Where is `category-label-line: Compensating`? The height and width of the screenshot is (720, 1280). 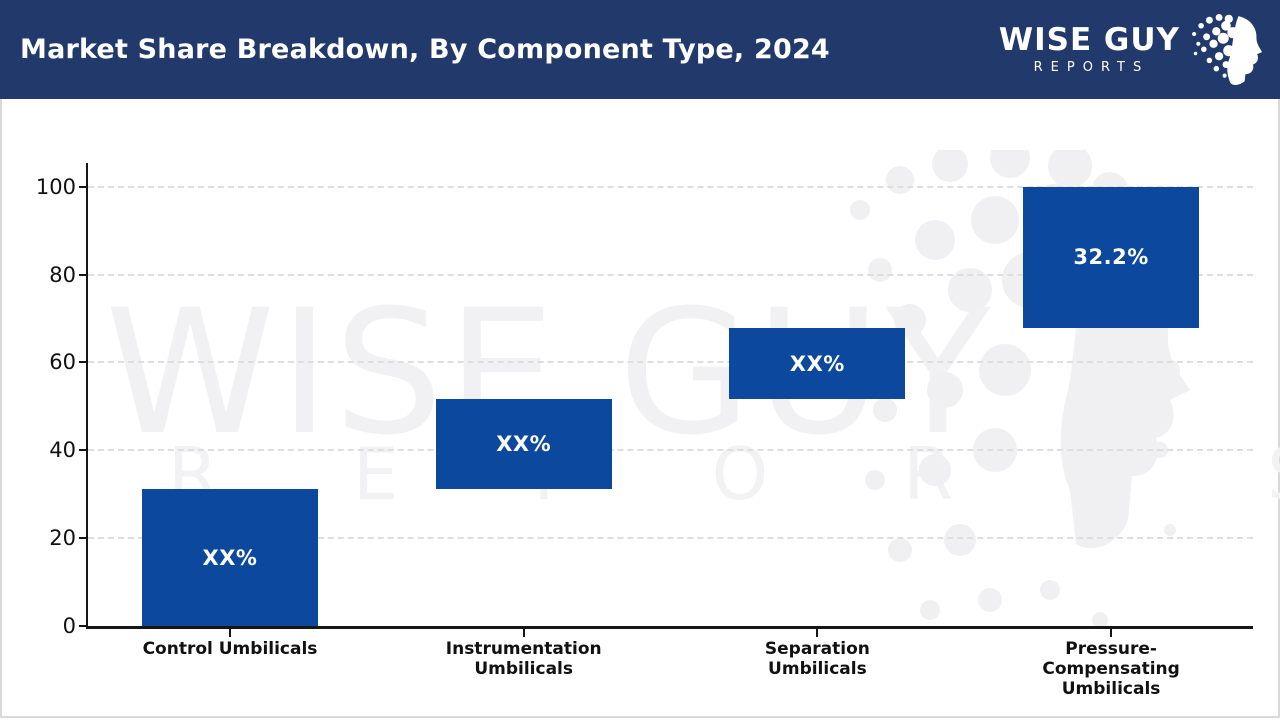
category-label-line: Compensating is located at coordinates (1111, 669).